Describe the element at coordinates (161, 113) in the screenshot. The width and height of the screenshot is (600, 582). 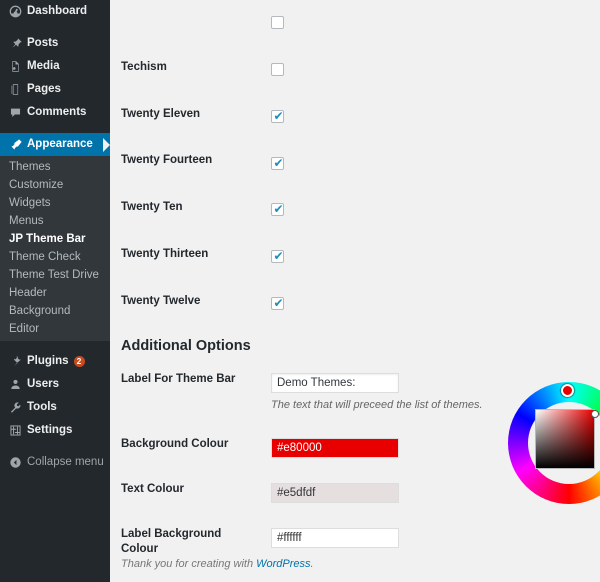
I see `theme-label: Twenty Eleven` at that location.